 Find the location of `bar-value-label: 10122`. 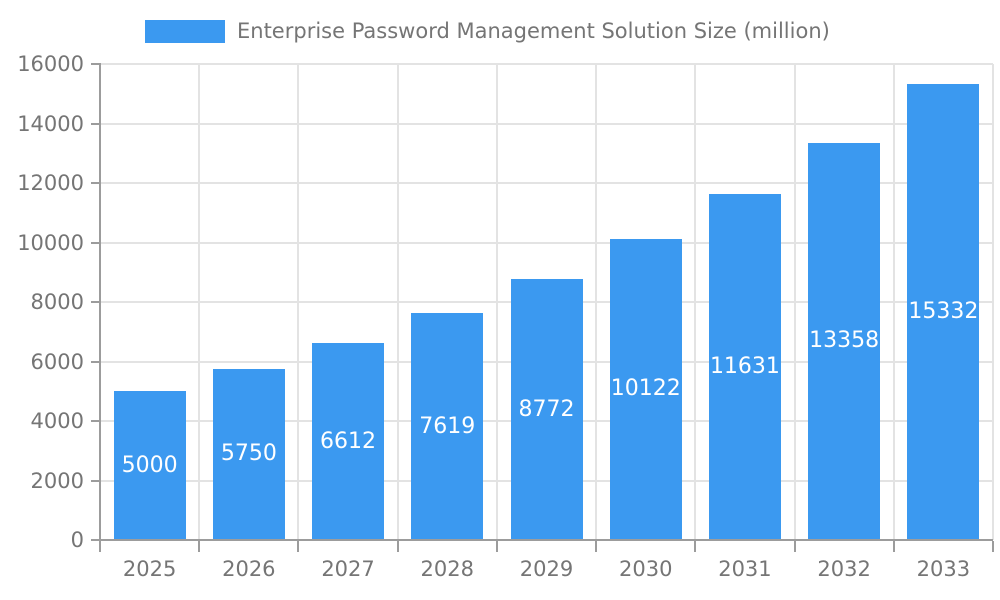

bar-value-label: 10122 is located at coordinates (645, 389).